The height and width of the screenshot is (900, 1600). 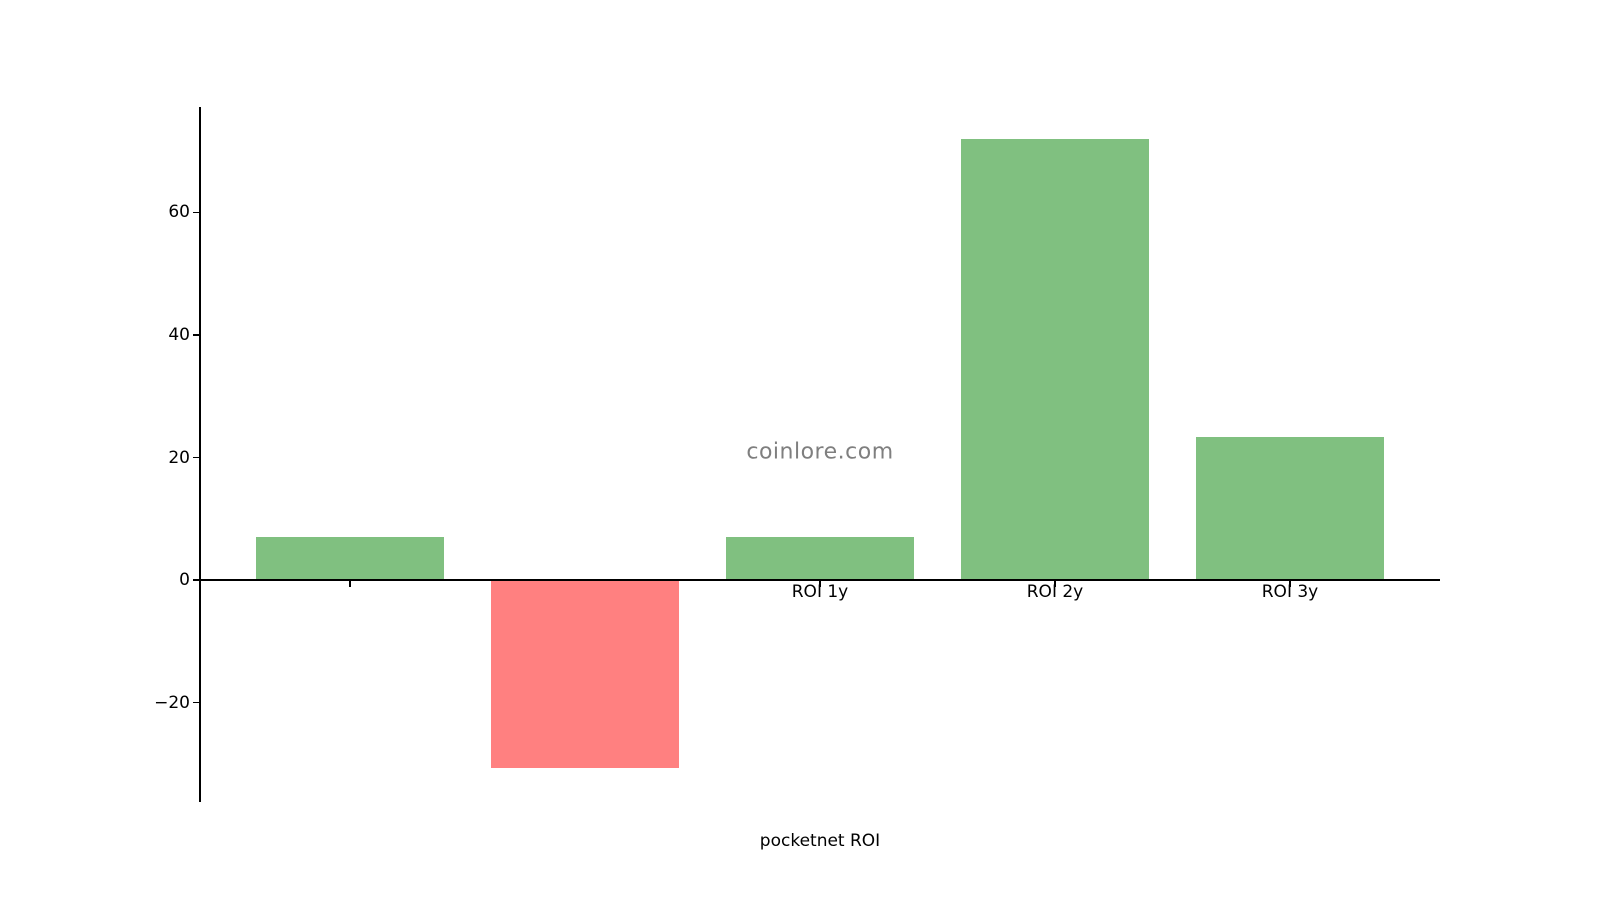 I want to click on y-tick-label: 40, so click(x=179, y=334).